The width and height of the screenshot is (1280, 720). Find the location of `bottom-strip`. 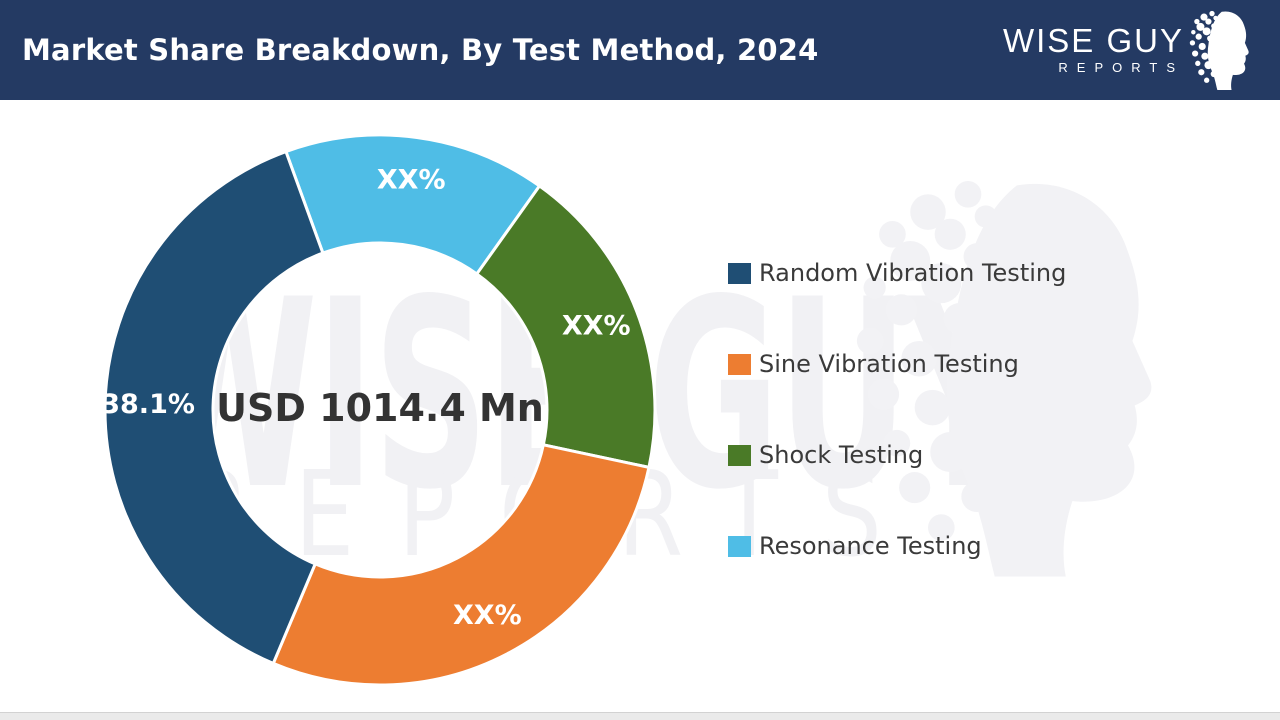

bottom-strip is located at coordinates (640, 716).